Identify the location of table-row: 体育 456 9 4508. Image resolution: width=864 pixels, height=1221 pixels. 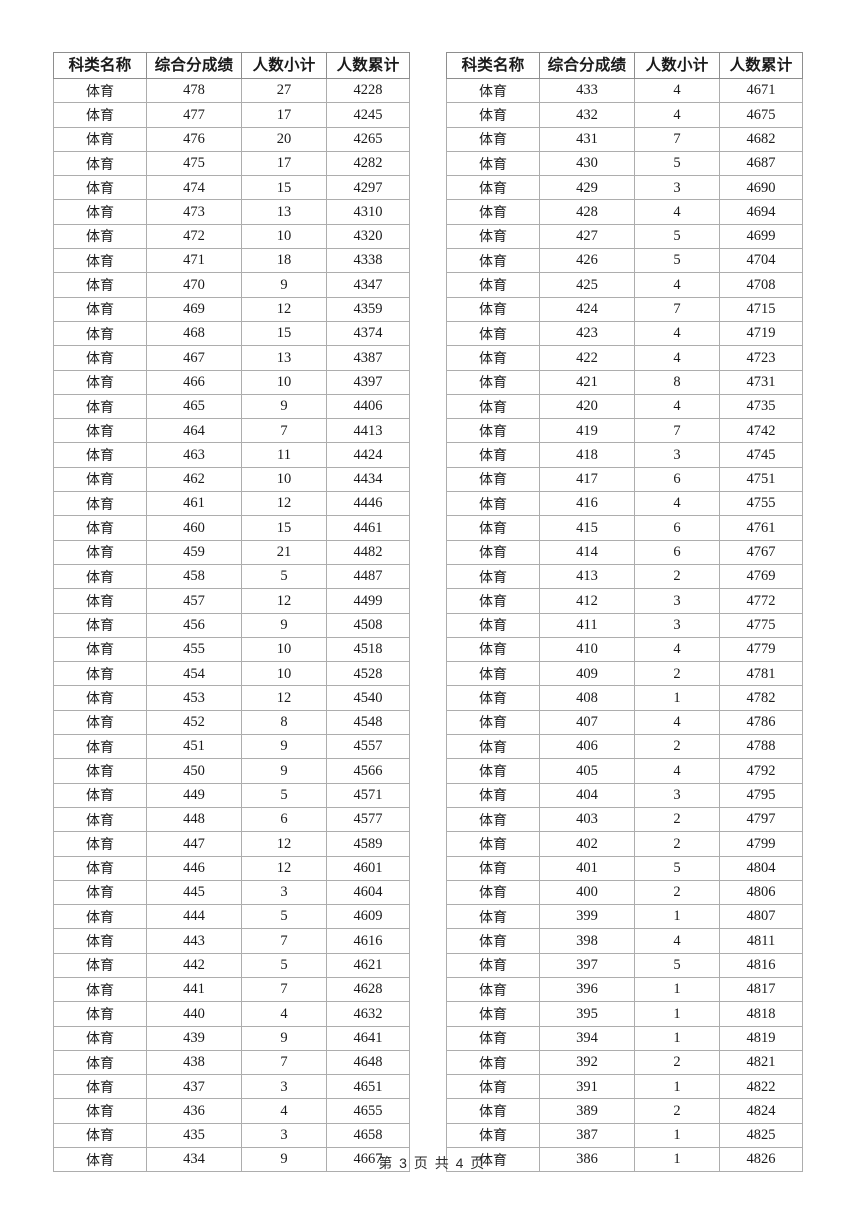
(231, 625).